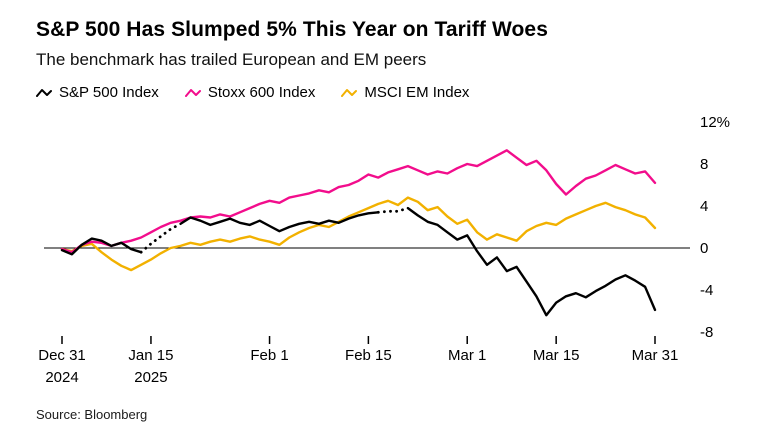 The width and height of the screenshot is (761, 440). What do you see at coordinates (706, 290) in the screenshot?
I see `svg-text: -4` at bounding box center [706, 290].